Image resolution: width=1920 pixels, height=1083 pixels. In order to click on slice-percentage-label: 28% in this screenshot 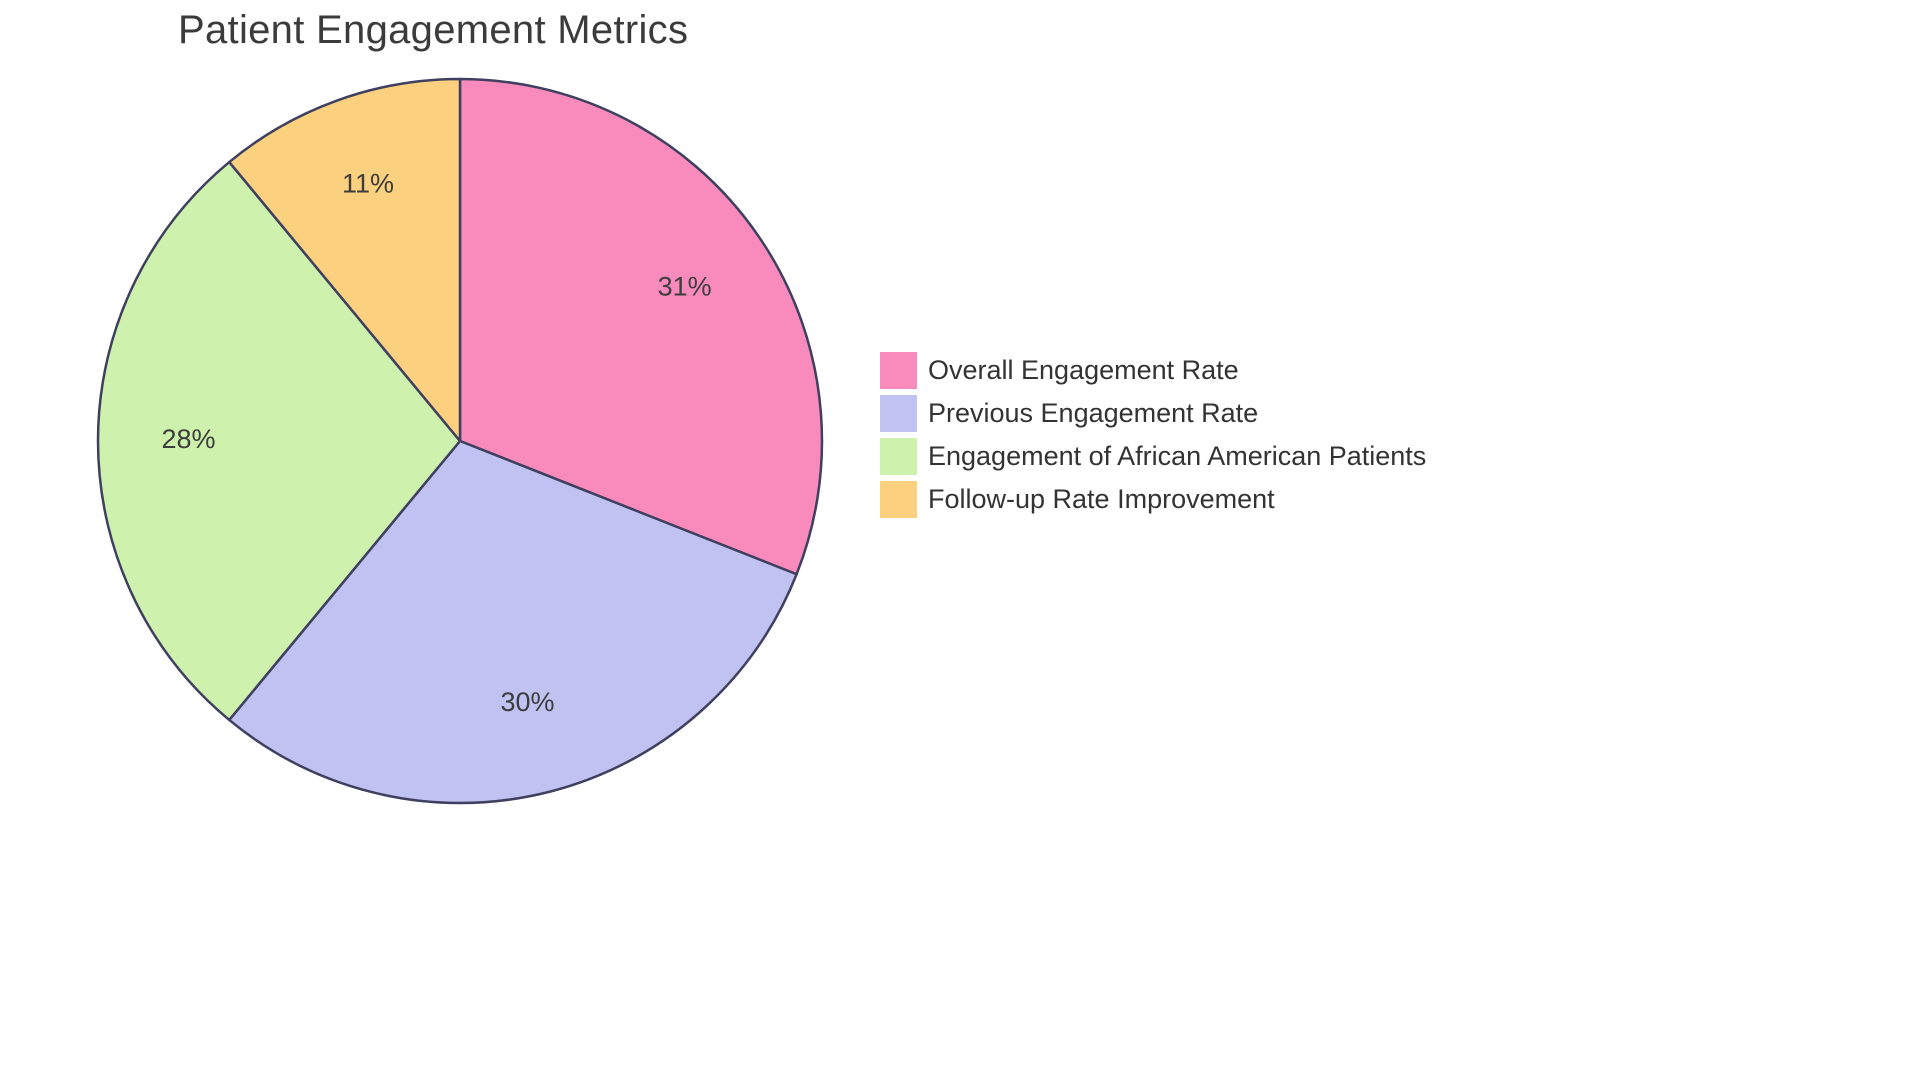, I will do `click(188, 439)`.